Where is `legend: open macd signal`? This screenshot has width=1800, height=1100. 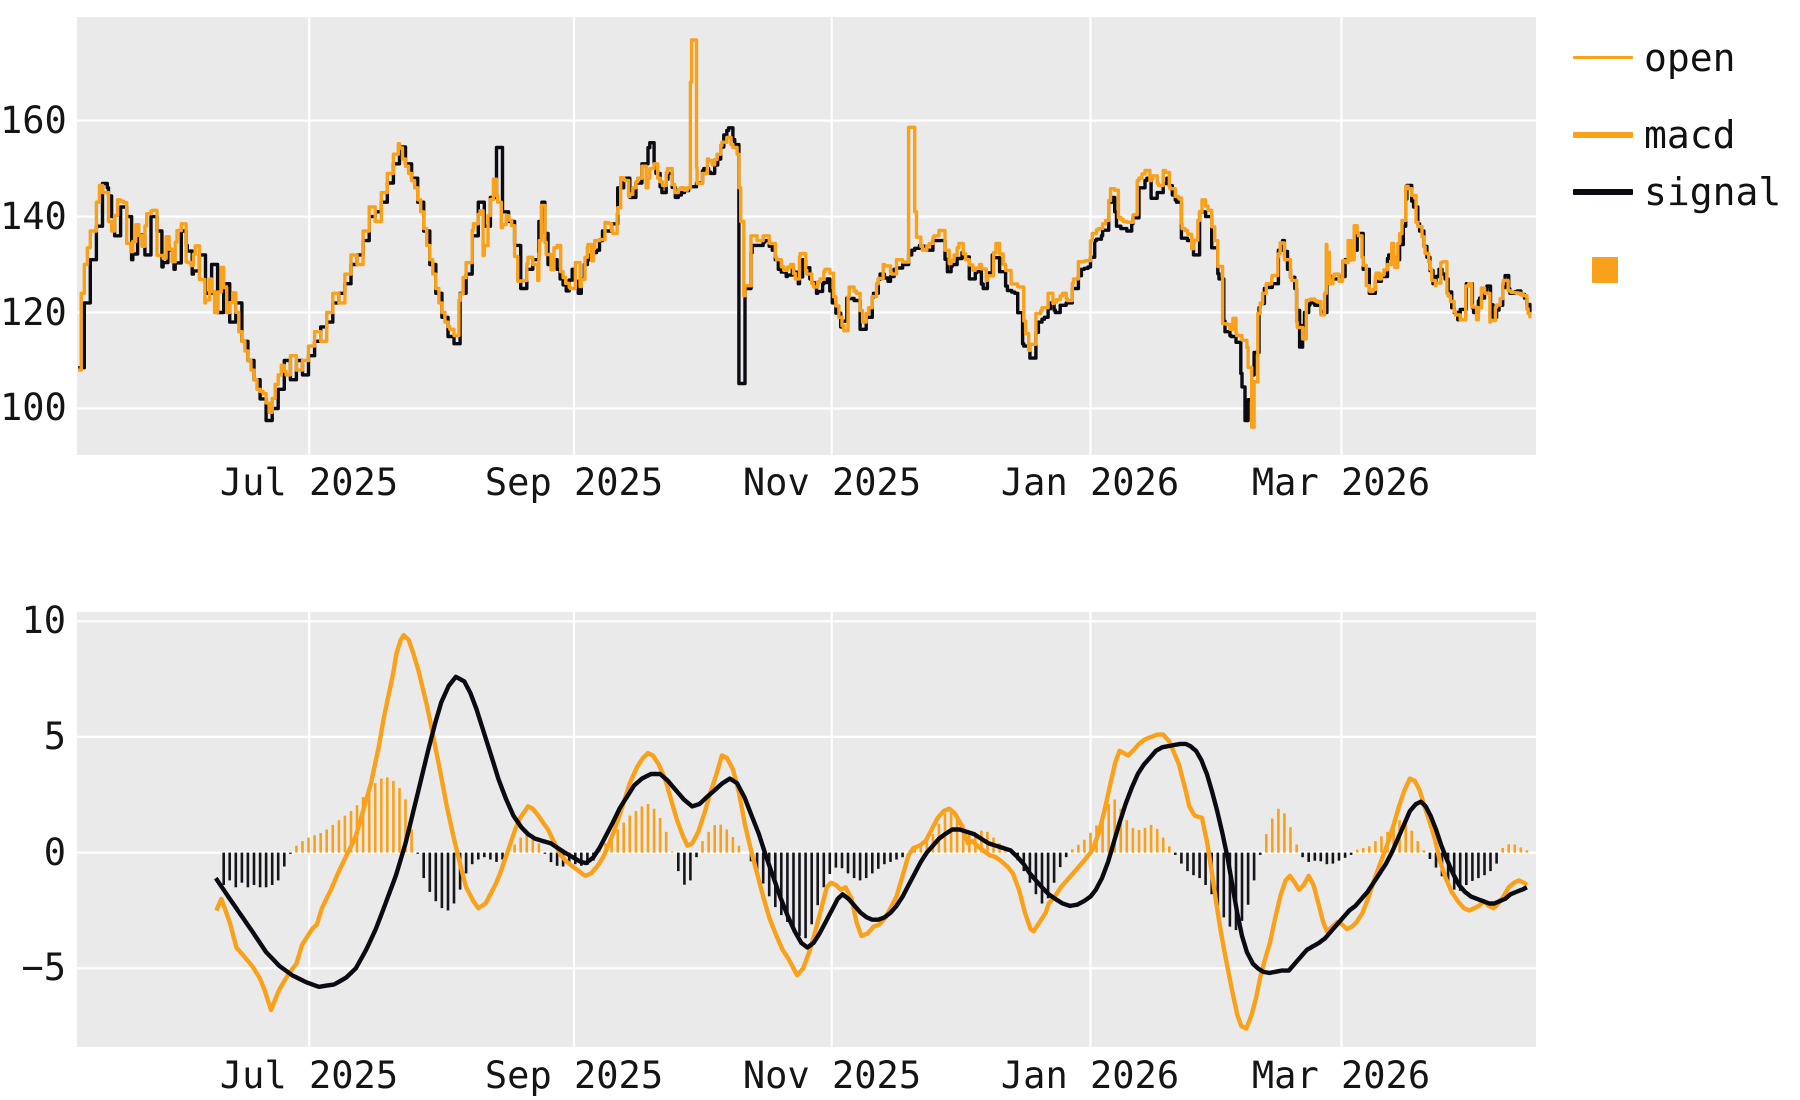 legend: open macd signal is located at coordinates (1680, 160).